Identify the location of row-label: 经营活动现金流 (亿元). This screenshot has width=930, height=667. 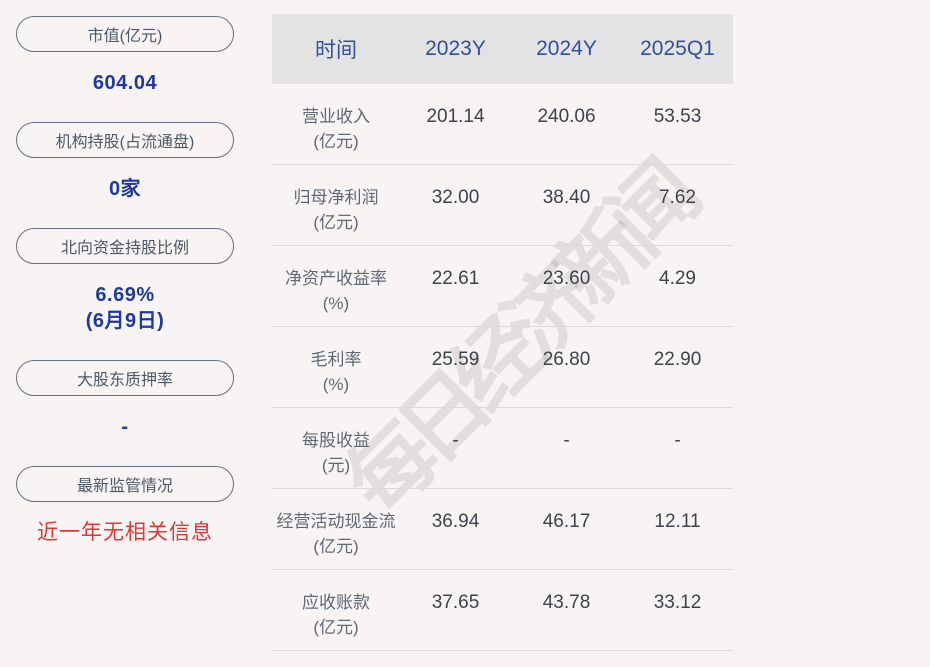
(336, 539).